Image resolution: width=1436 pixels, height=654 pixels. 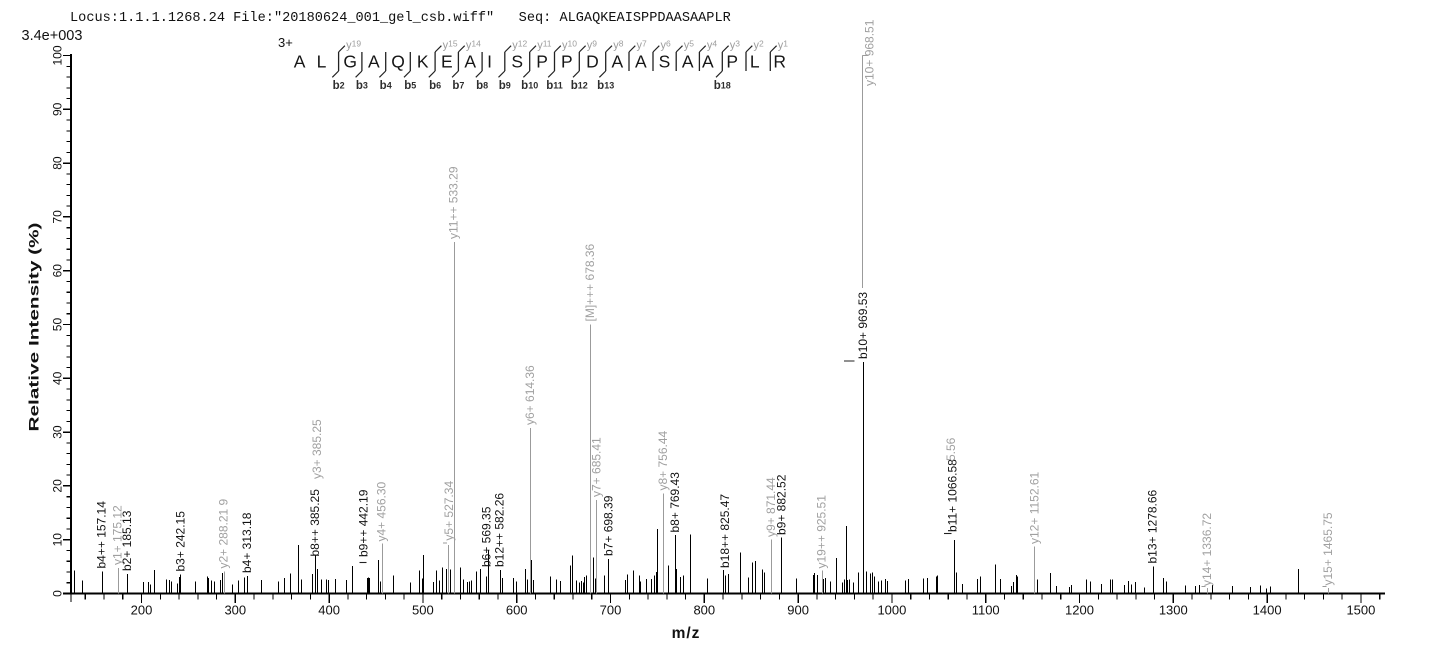 I want to click on svg-text: y15, so click(x=450, y=45).